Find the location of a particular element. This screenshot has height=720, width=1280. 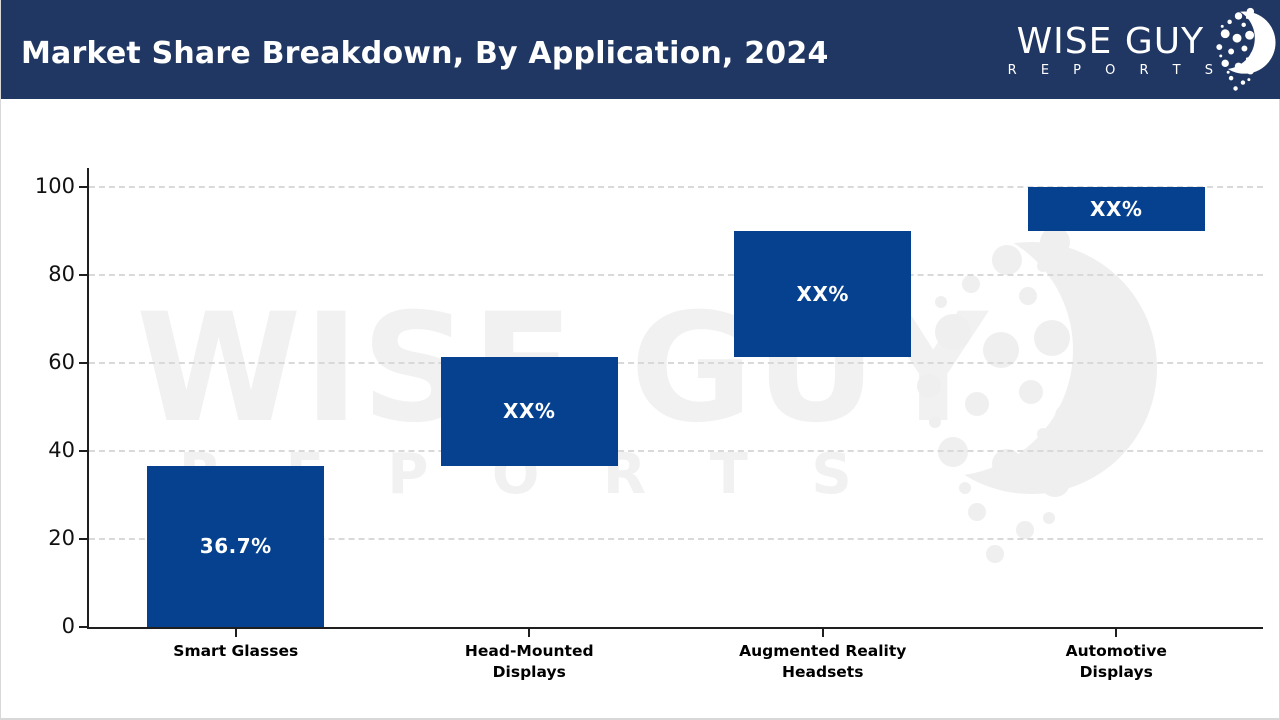

y-tick-label-80: 80 is located at coordinates (61, 274).